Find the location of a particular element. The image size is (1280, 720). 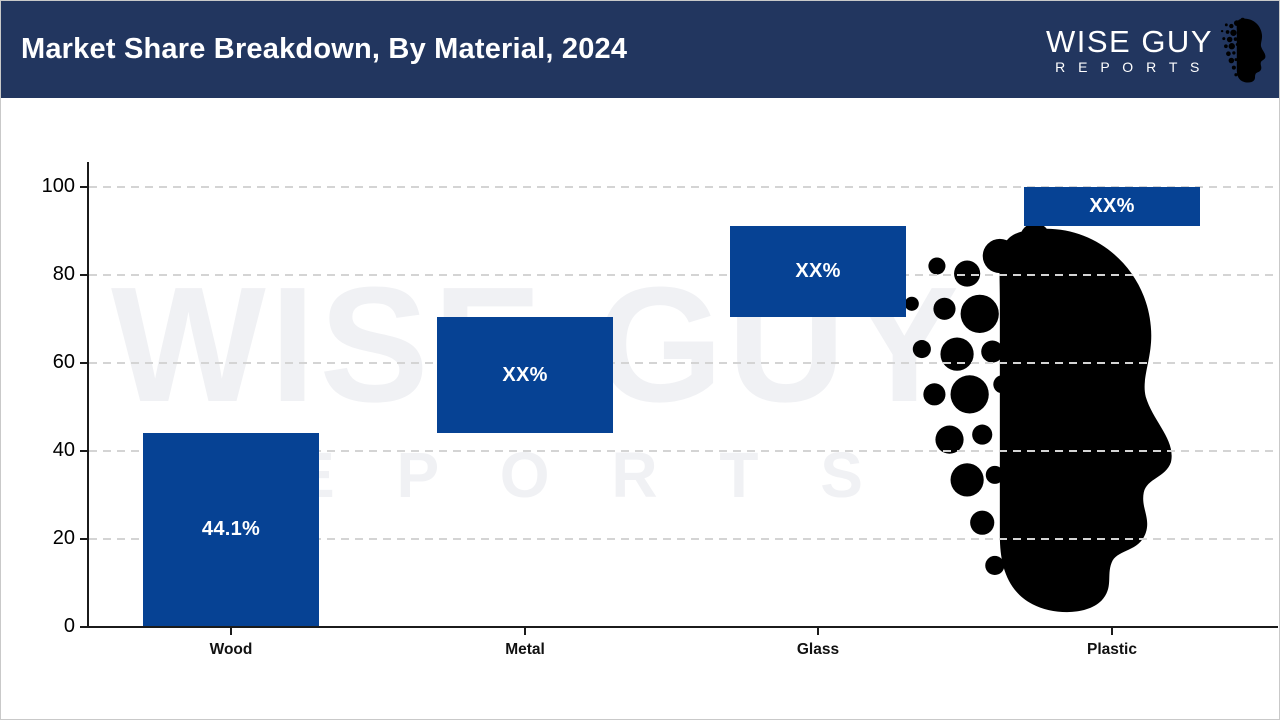

x-axis-category-label: Metal is located at coordinates (525, 649).